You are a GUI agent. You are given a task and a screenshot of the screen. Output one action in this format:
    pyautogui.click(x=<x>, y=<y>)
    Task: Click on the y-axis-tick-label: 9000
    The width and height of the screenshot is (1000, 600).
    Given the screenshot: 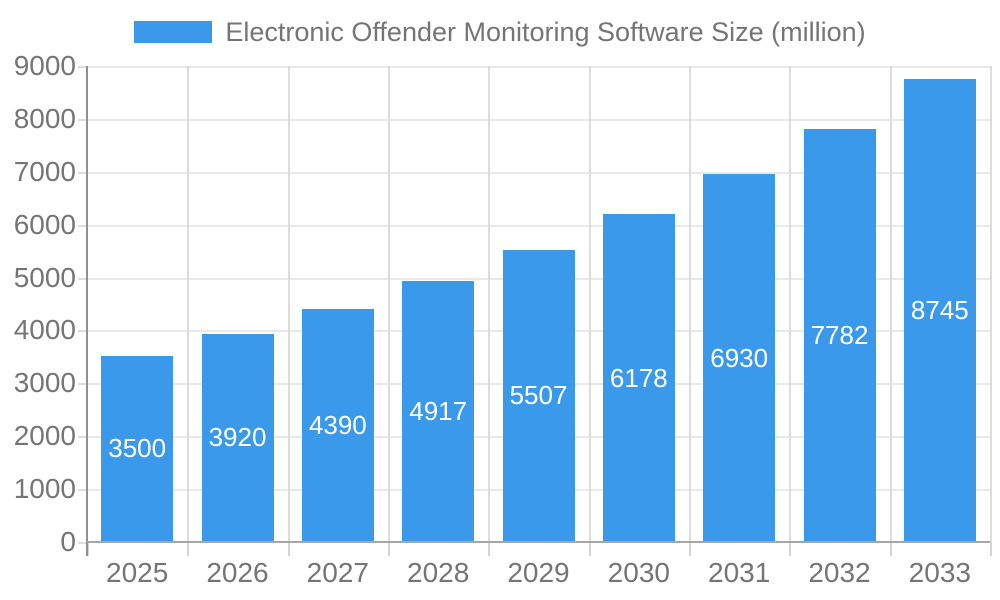 What is the action you would take?
    pyautogui.click(x=44, y=65)
    